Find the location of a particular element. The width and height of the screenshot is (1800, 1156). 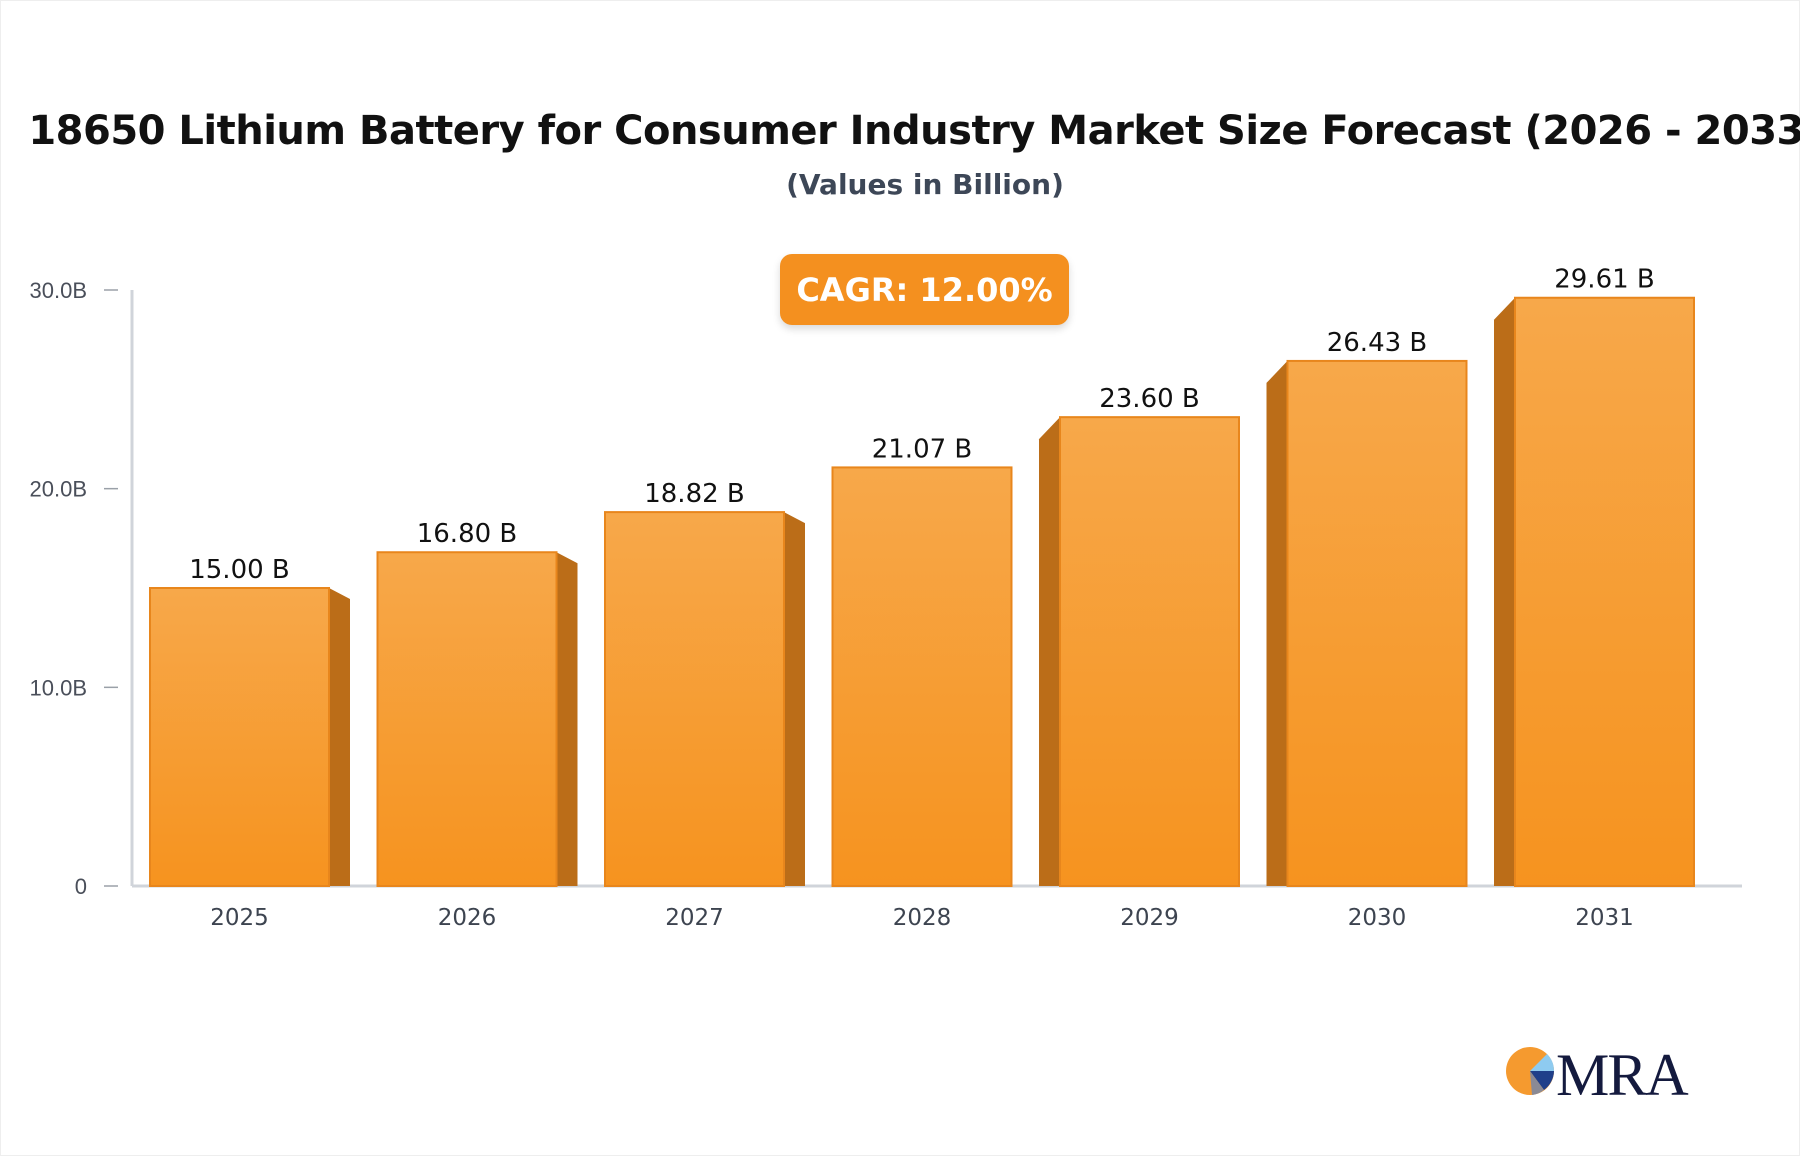

y-tick-label: 0 is located at coordinates (81, 886).